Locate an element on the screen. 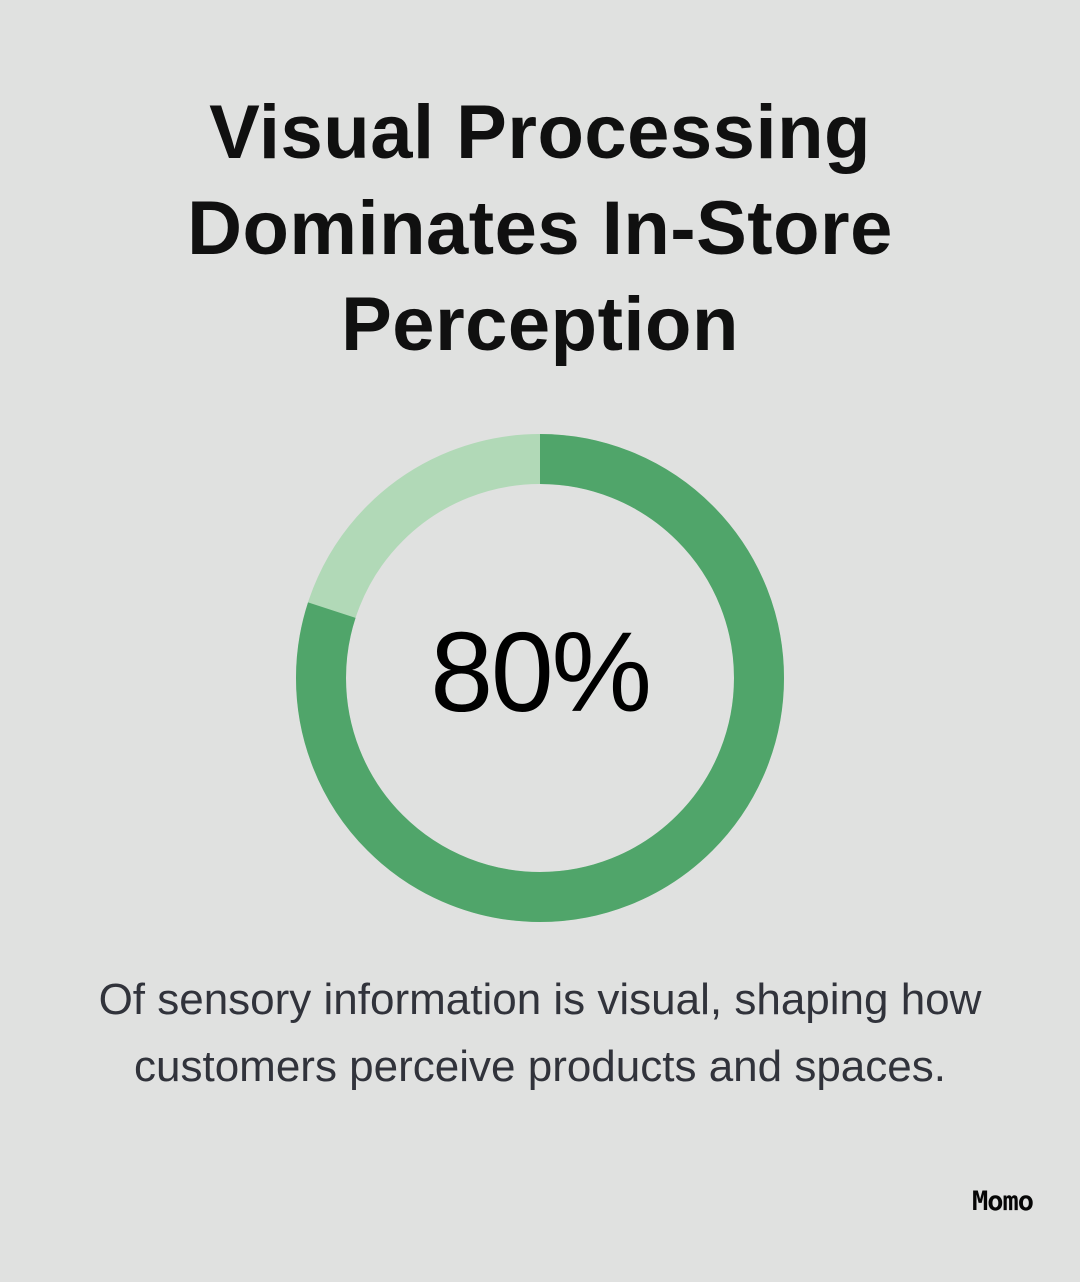 The width and height of the screenshot is (1080, 1282). donut-center-label: 80% is located at coordinates (541, 672).